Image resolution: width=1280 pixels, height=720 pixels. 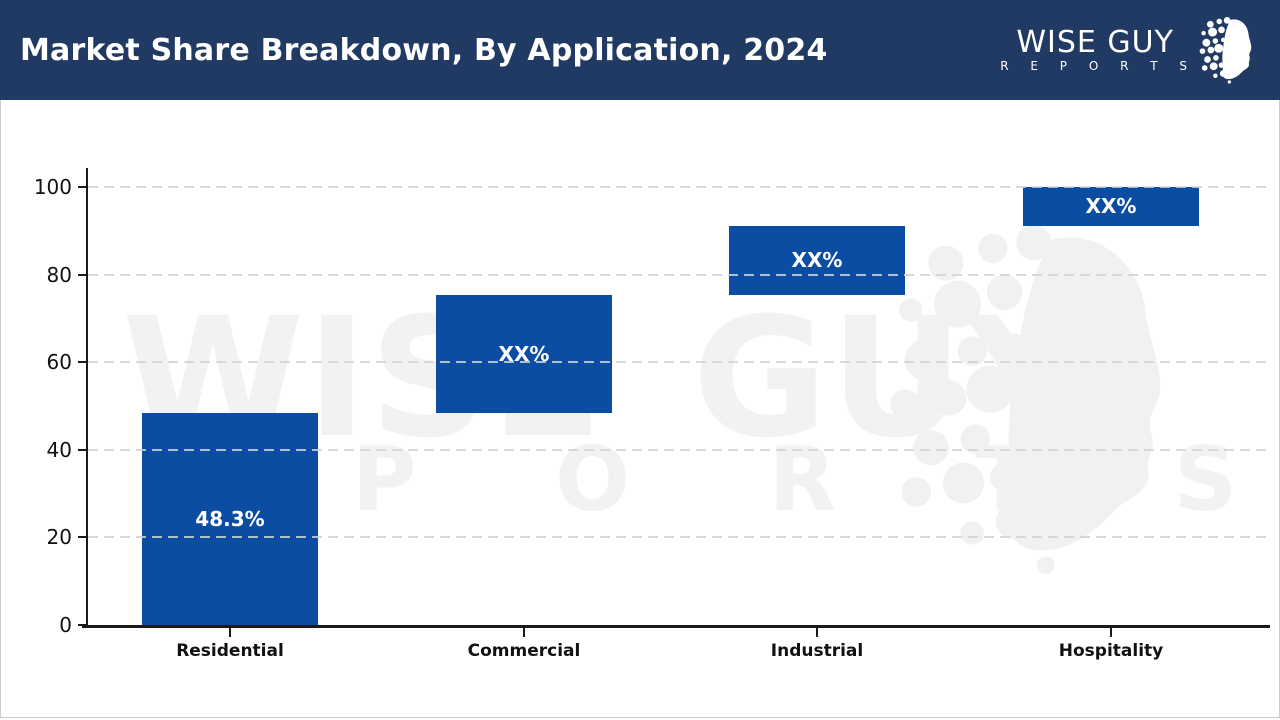 What do you see at coordinates (59, 449) in the screenshot?
I see `y-tick-label-40: 40` at bounding box center [59, 449].